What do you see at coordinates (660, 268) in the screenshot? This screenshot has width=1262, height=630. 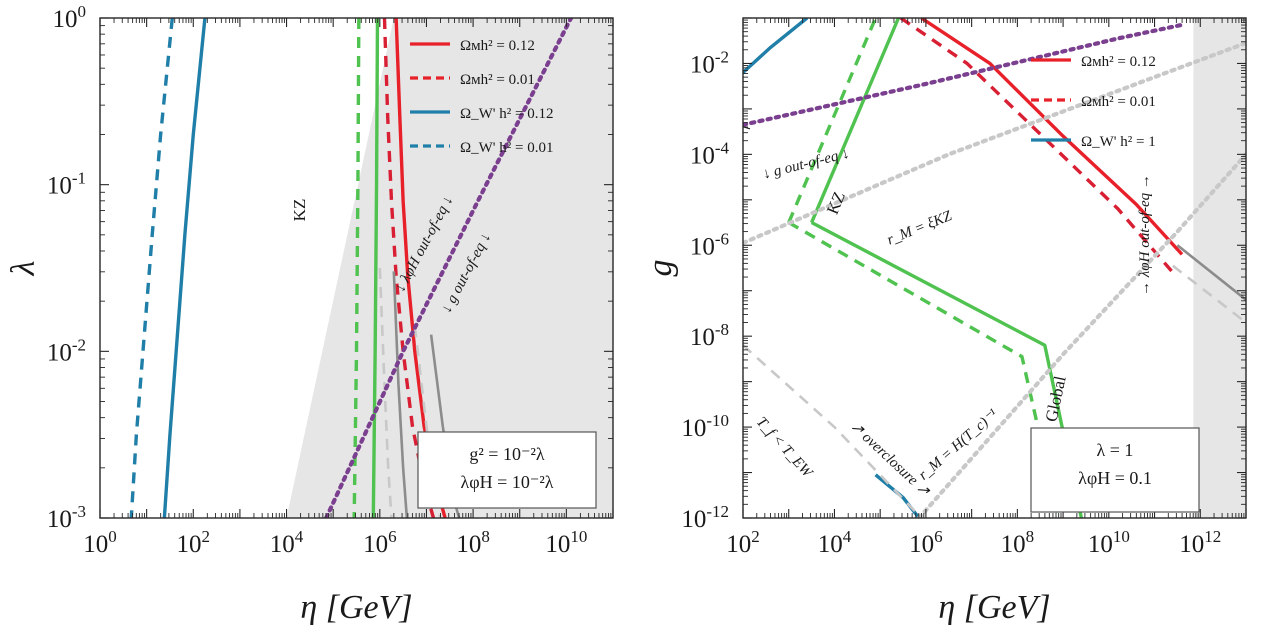 I see `y-axis-label: g` at bounding box center [660, 268].